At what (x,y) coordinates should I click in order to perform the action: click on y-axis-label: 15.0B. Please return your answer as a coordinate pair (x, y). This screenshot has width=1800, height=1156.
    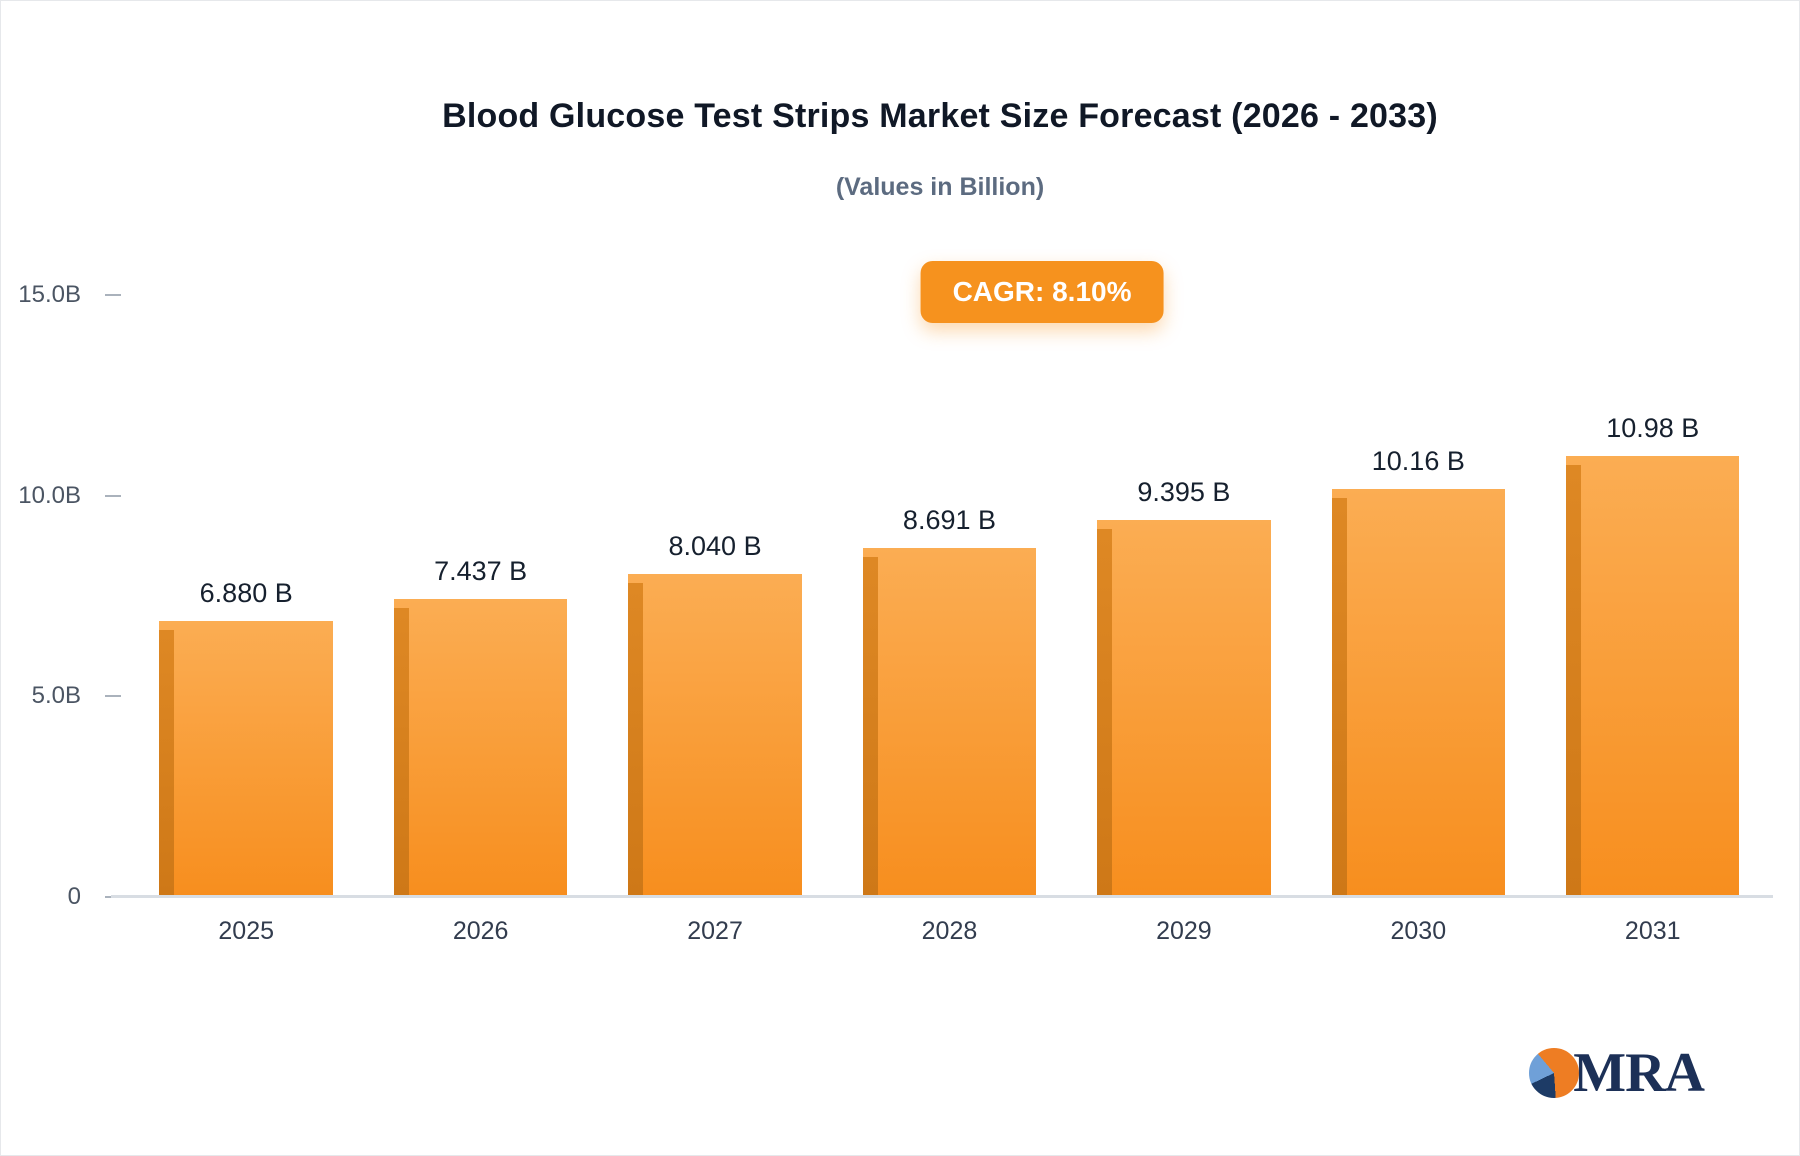
    Looking at the image, I should click on (49, 294).